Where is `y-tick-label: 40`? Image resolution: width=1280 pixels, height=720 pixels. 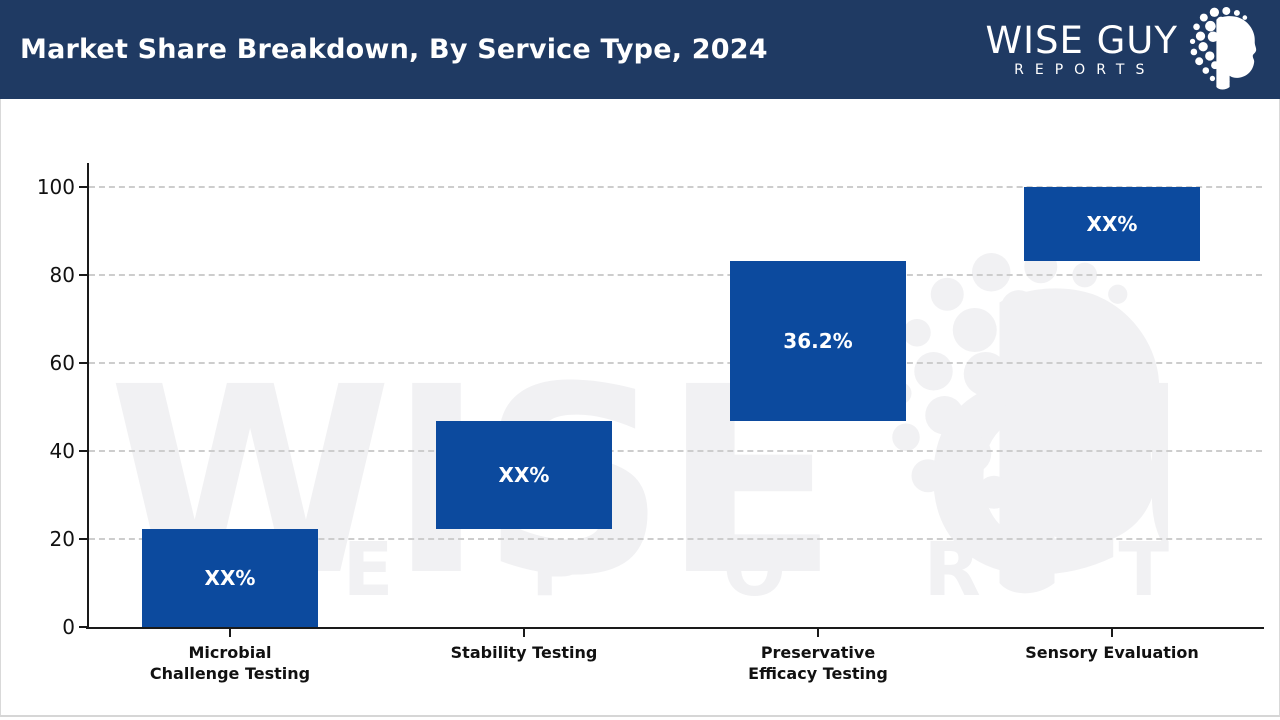
y-tick-label: 40 is located at coordinates (62, 450).